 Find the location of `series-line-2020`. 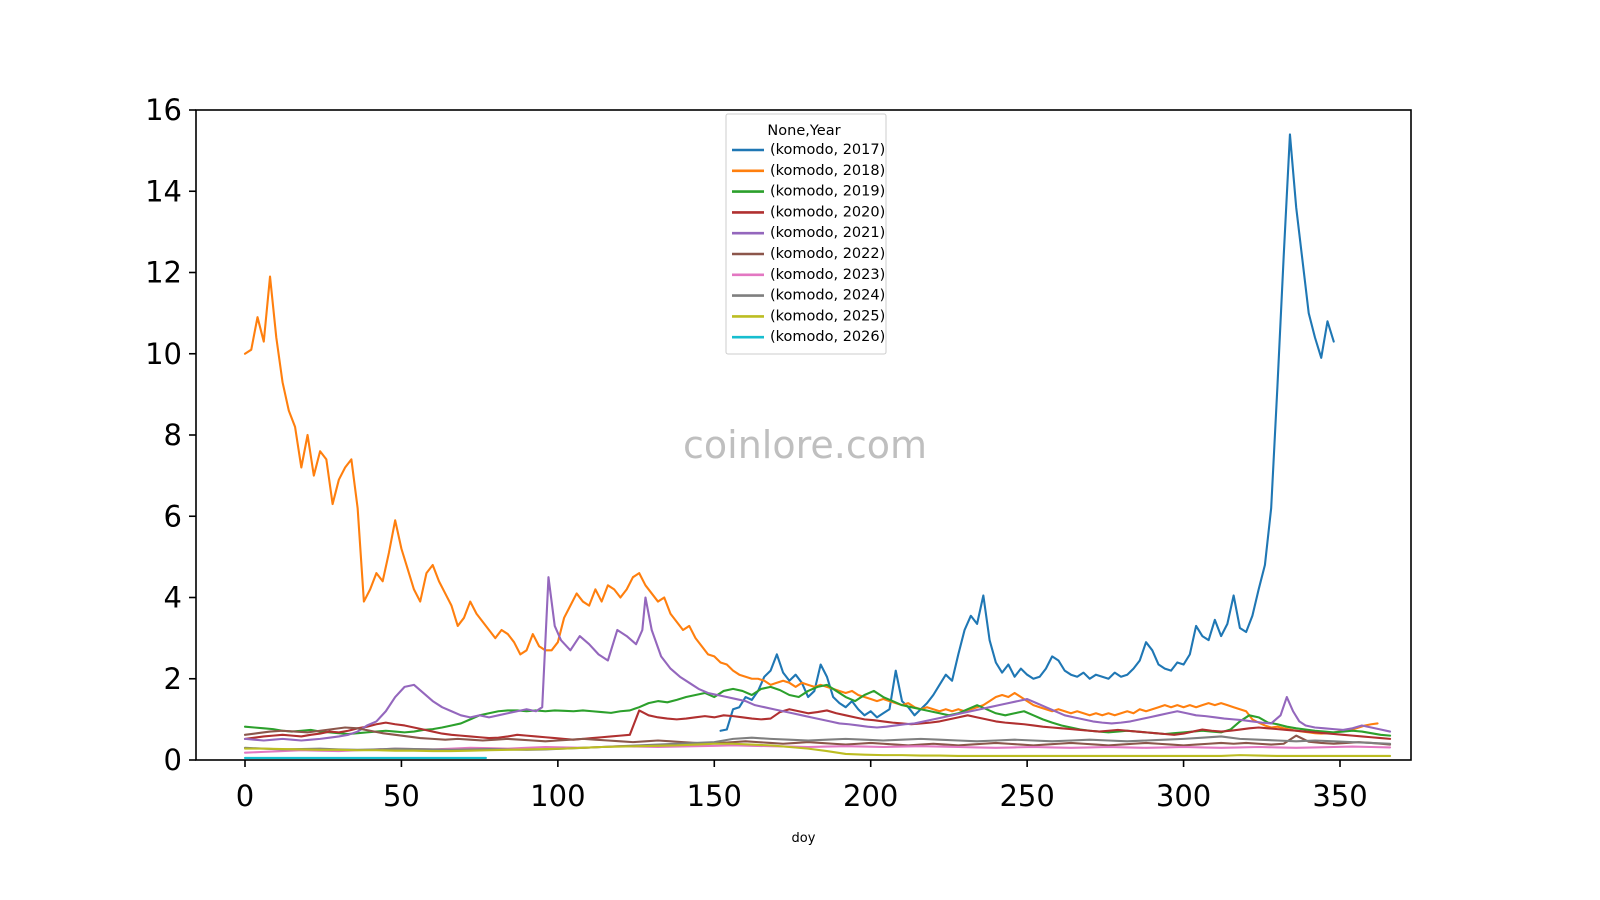

series-line-2020 is located at coordinates (817, 724).